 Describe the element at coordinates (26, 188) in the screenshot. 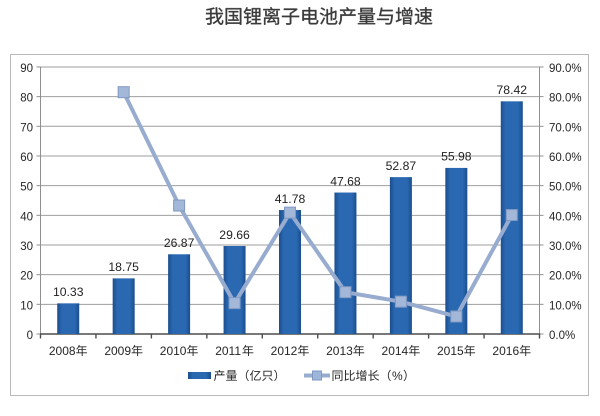

I see `svg-text: 50` at that location.